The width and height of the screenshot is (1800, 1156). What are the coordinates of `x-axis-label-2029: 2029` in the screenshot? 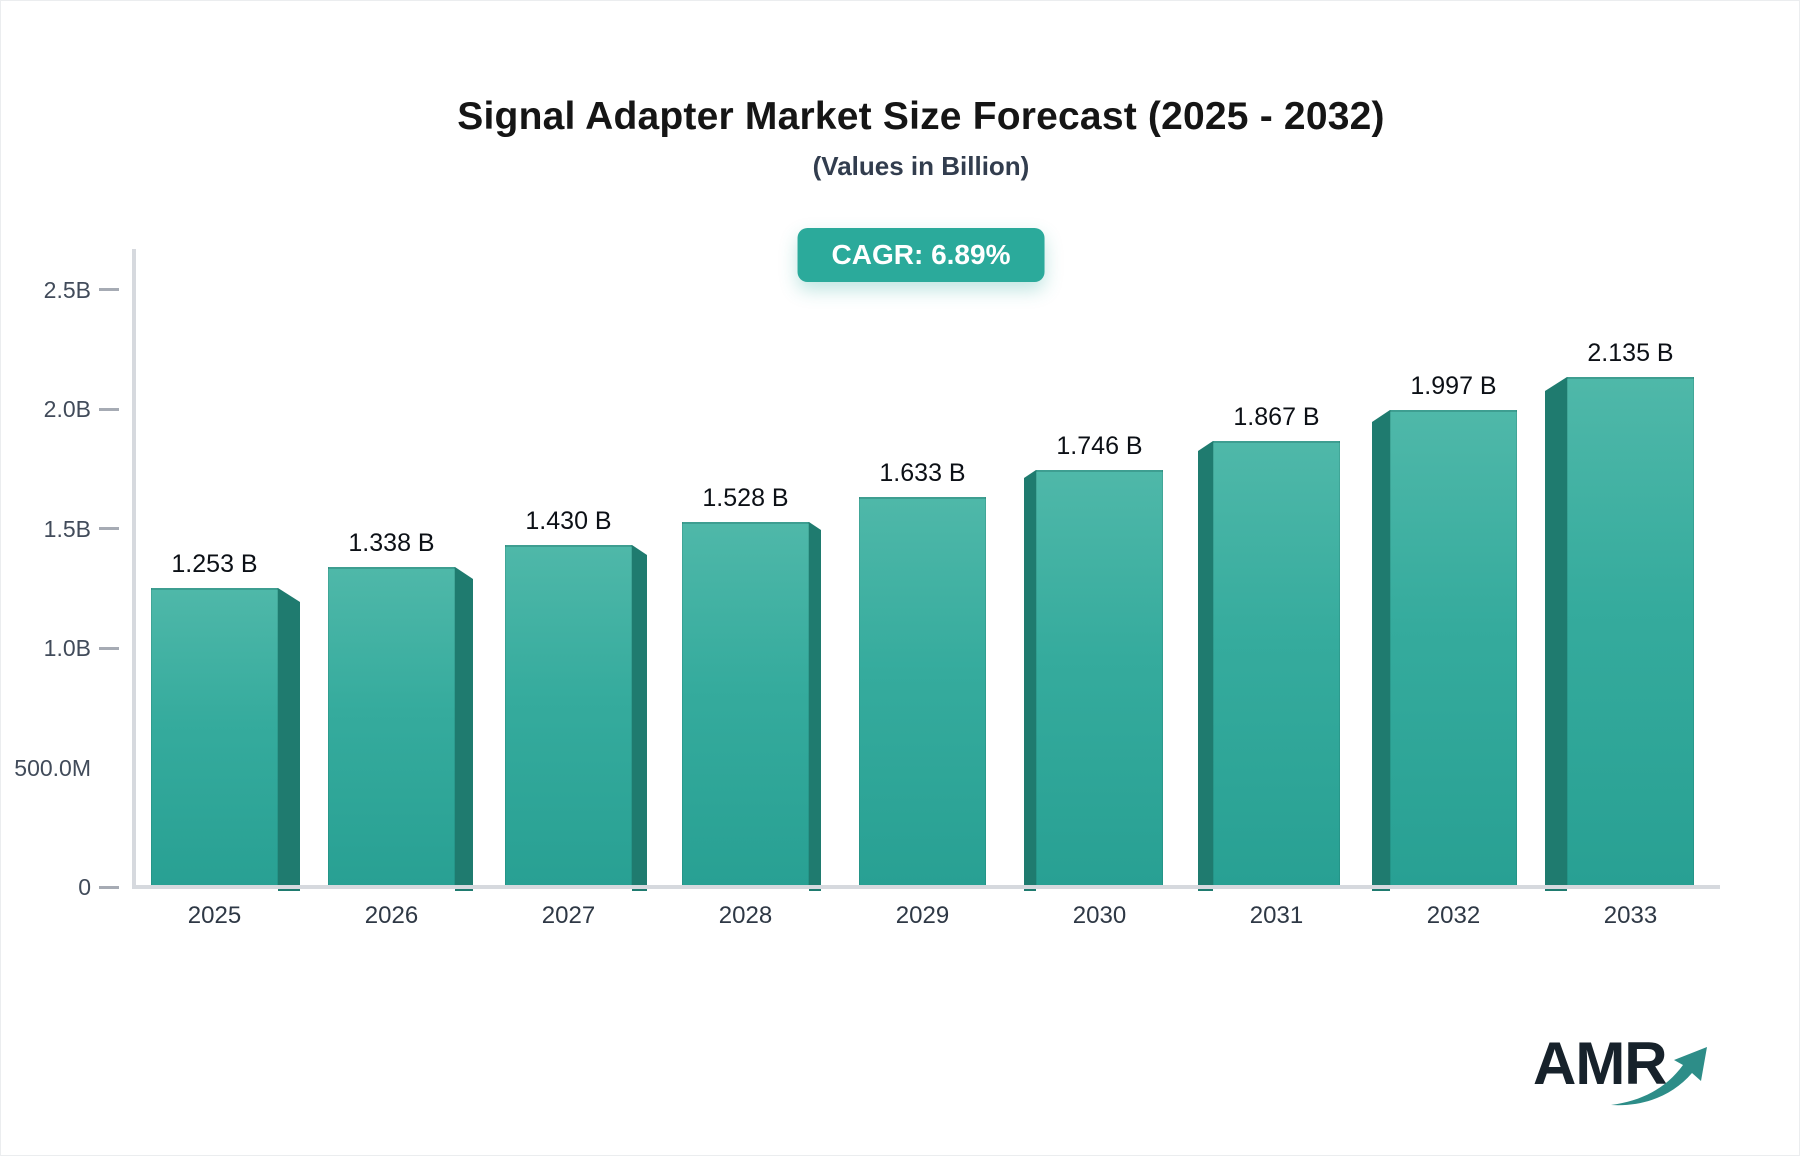 It's located at (922, 915).